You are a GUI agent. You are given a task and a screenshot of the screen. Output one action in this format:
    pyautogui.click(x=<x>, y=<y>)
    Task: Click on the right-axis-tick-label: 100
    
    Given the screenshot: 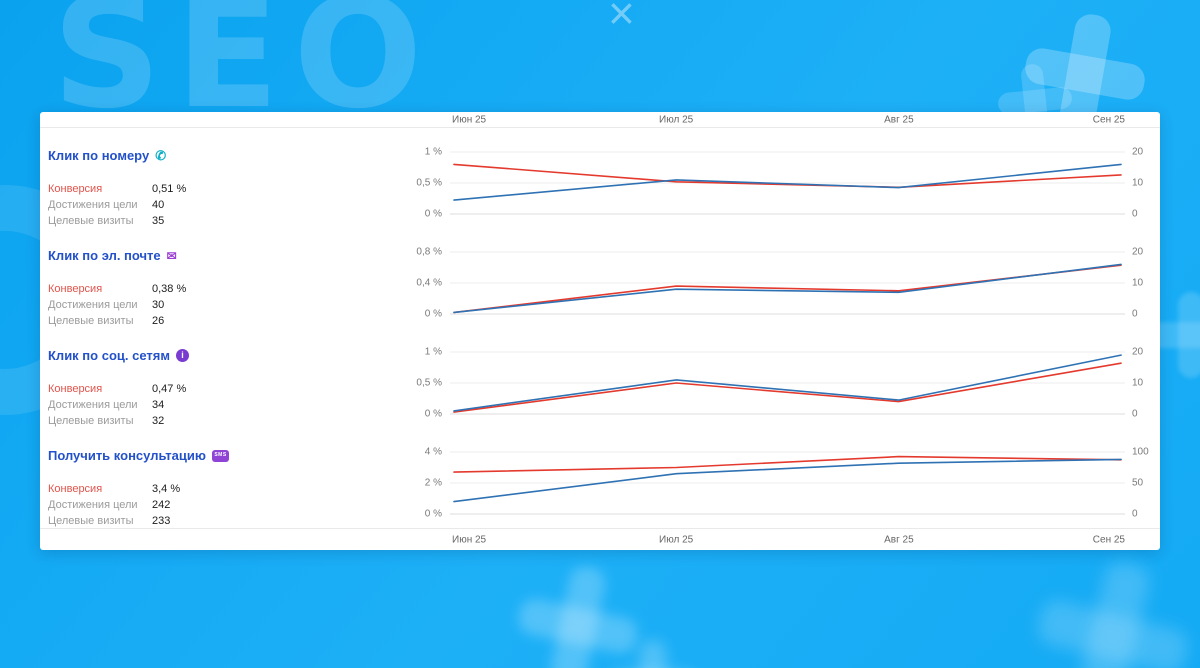 What is the action you would take?
    pyautogui.click(x=1140, y=452)
    